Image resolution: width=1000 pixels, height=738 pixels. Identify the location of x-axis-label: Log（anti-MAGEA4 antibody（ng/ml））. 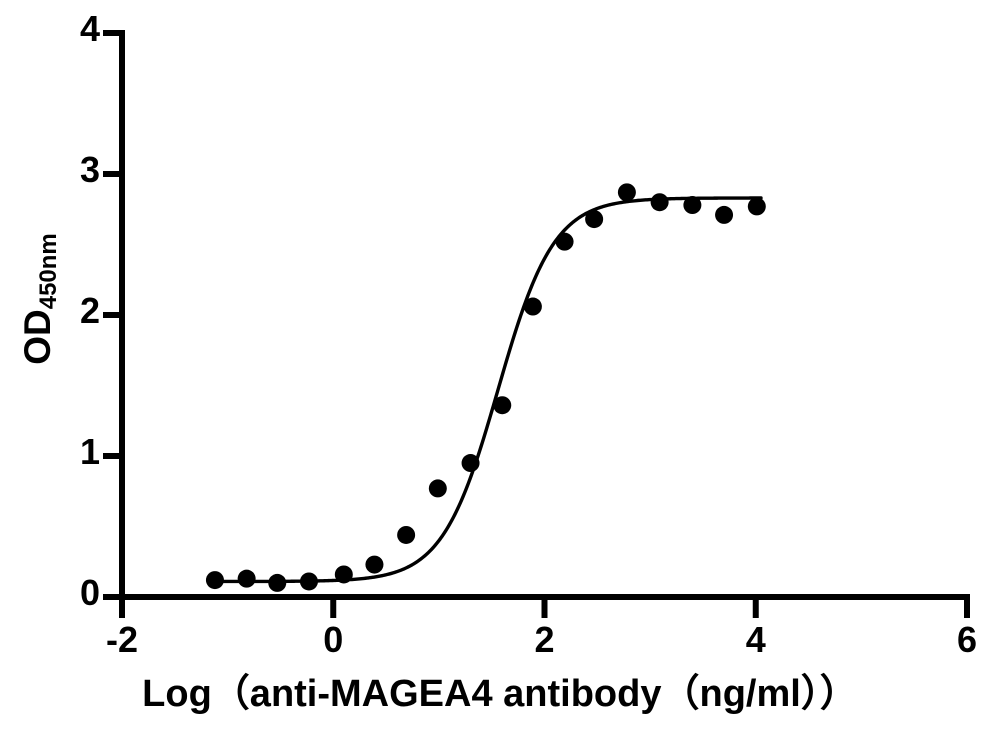
(500, 694).